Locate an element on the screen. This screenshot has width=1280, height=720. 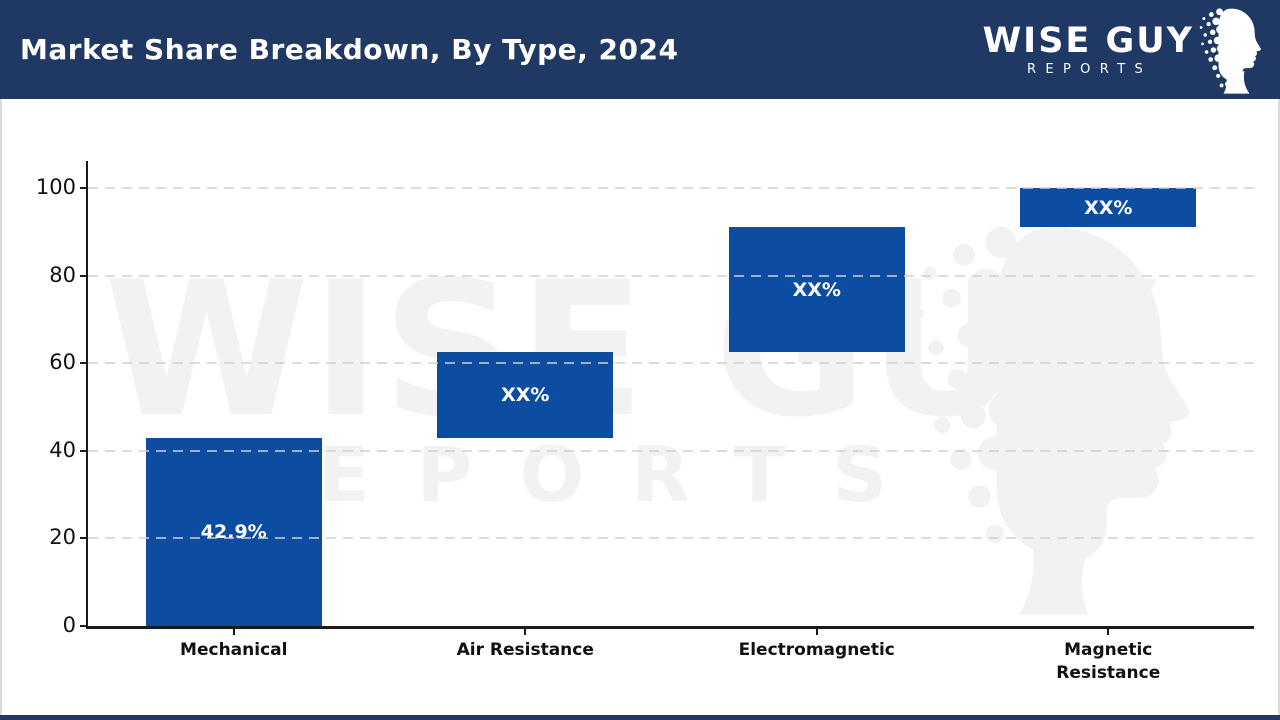
logo-wordmark: WISE GUY REPORTS is located at coordinates (1088, 48).